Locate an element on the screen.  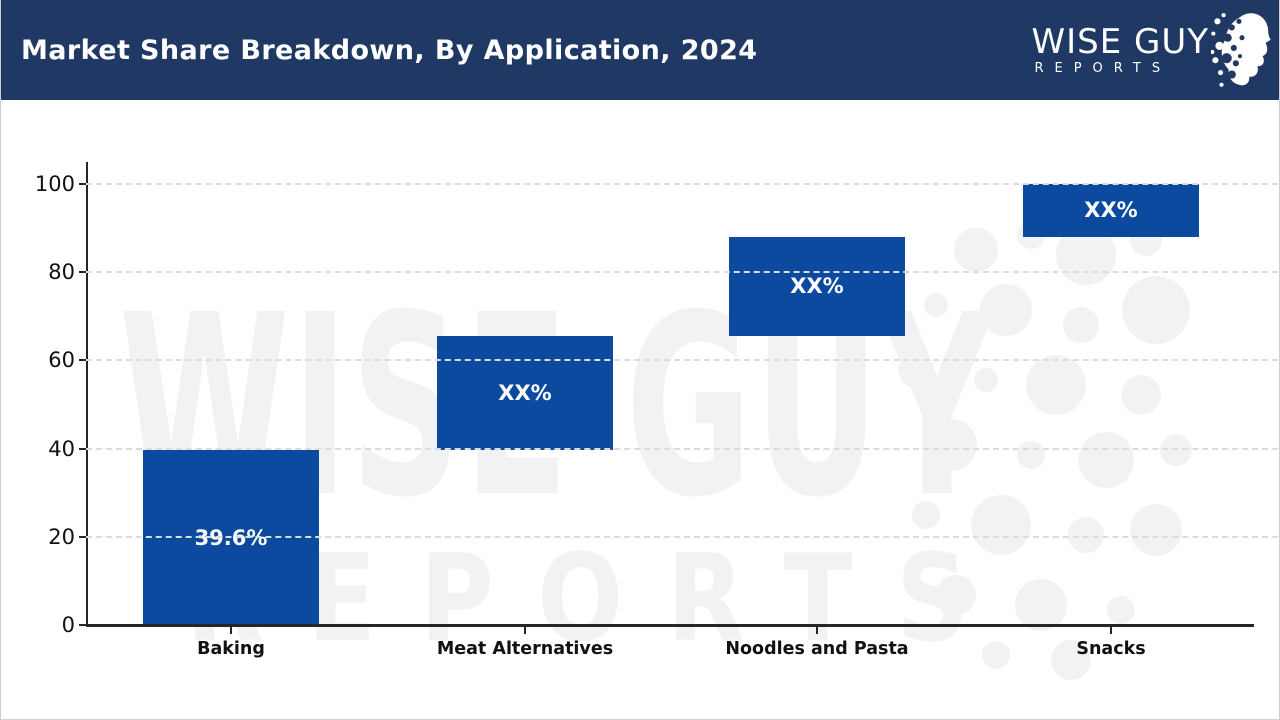
y-axis-line is located at coordinates (87, 394).